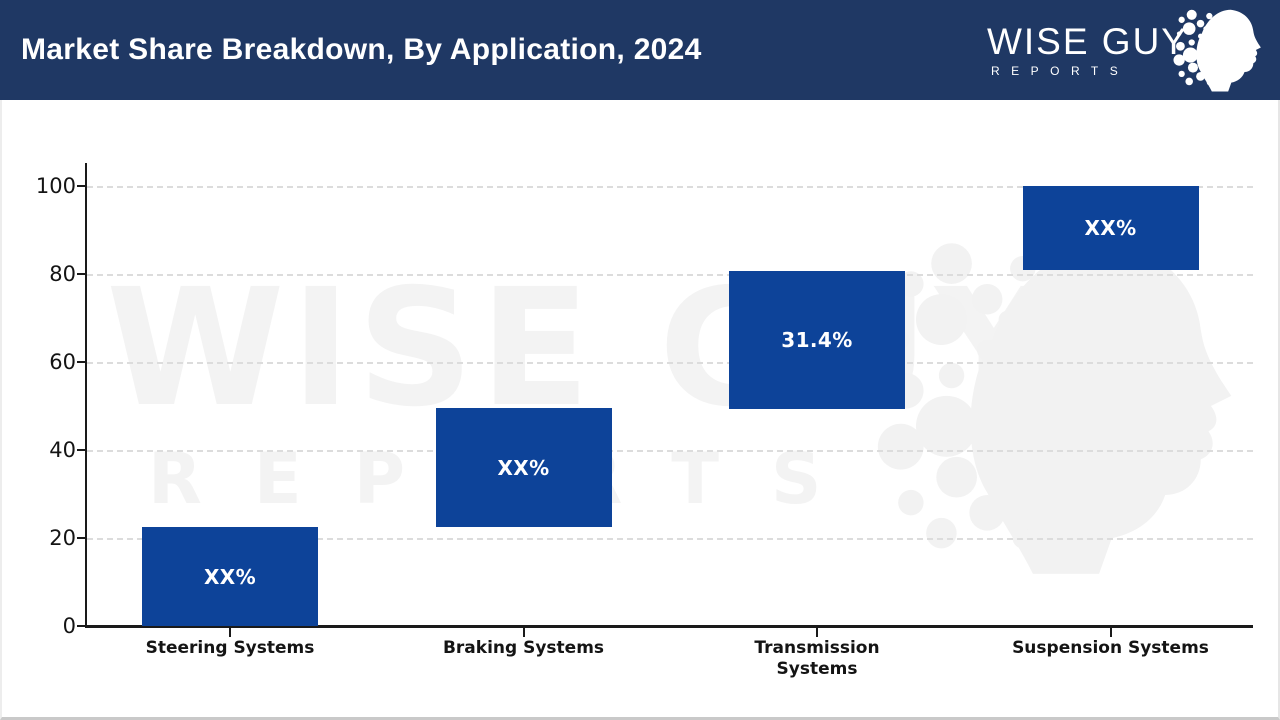 This screenshot has height=720, width=1280. What do you see at coordinates (230, 648) in the screenshot?
I see `category-label-1: Steering Systems` at bounding box center [230, 648].